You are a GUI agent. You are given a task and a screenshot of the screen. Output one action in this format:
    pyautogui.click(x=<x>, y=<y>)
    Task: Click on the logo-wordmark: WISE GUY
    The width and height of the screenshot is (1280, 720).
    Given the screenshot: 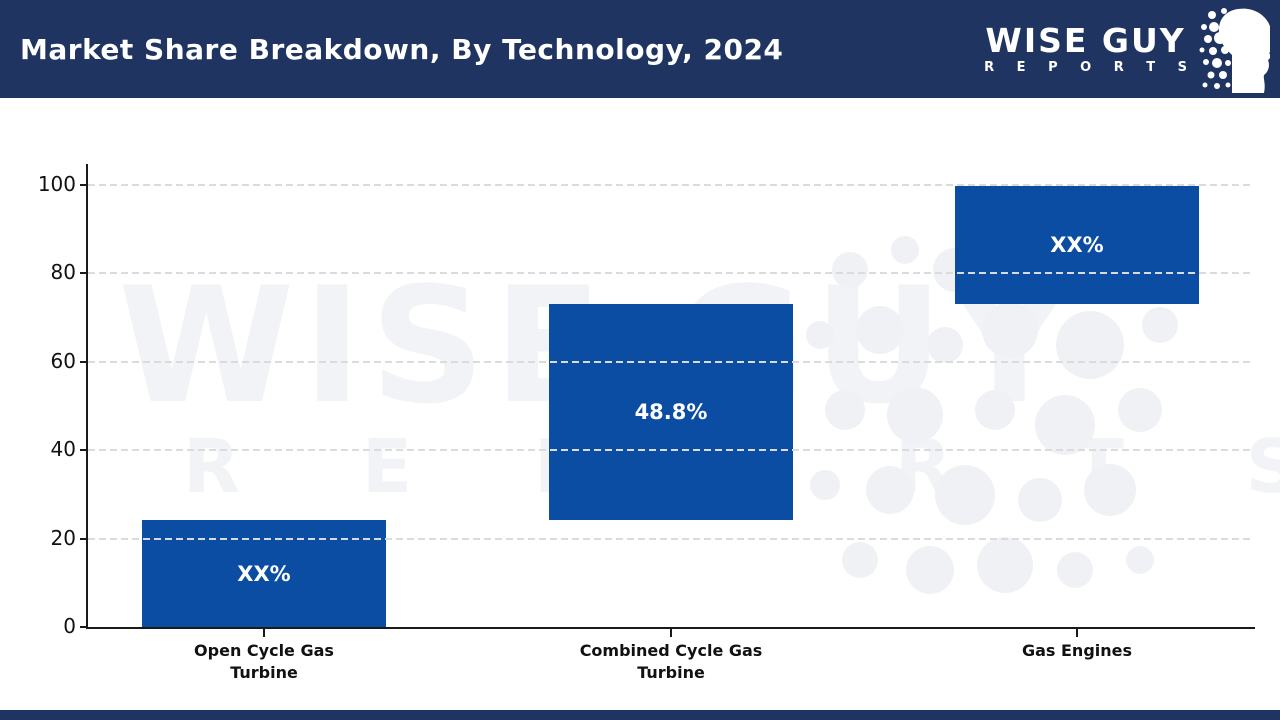 What is the action you would take?
    pyautogui.click(x=1085, y=40)
    